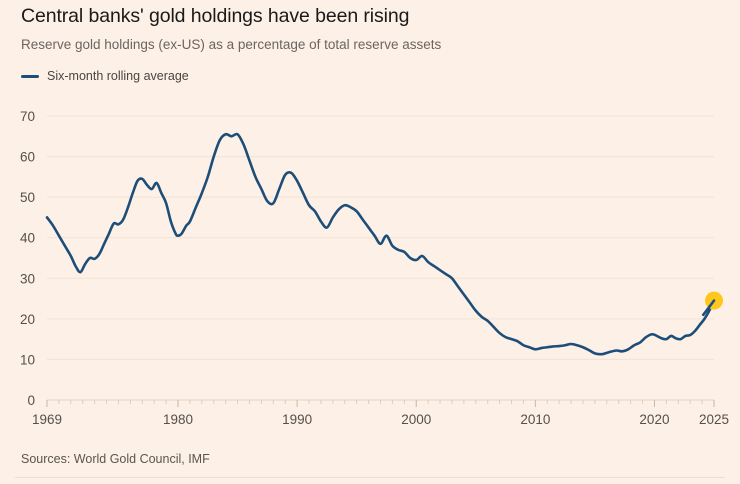 The image size is (740, 484). Describe the element at coordinates (370, 477) in the screenshot. I see `bottom-divider` at that location.